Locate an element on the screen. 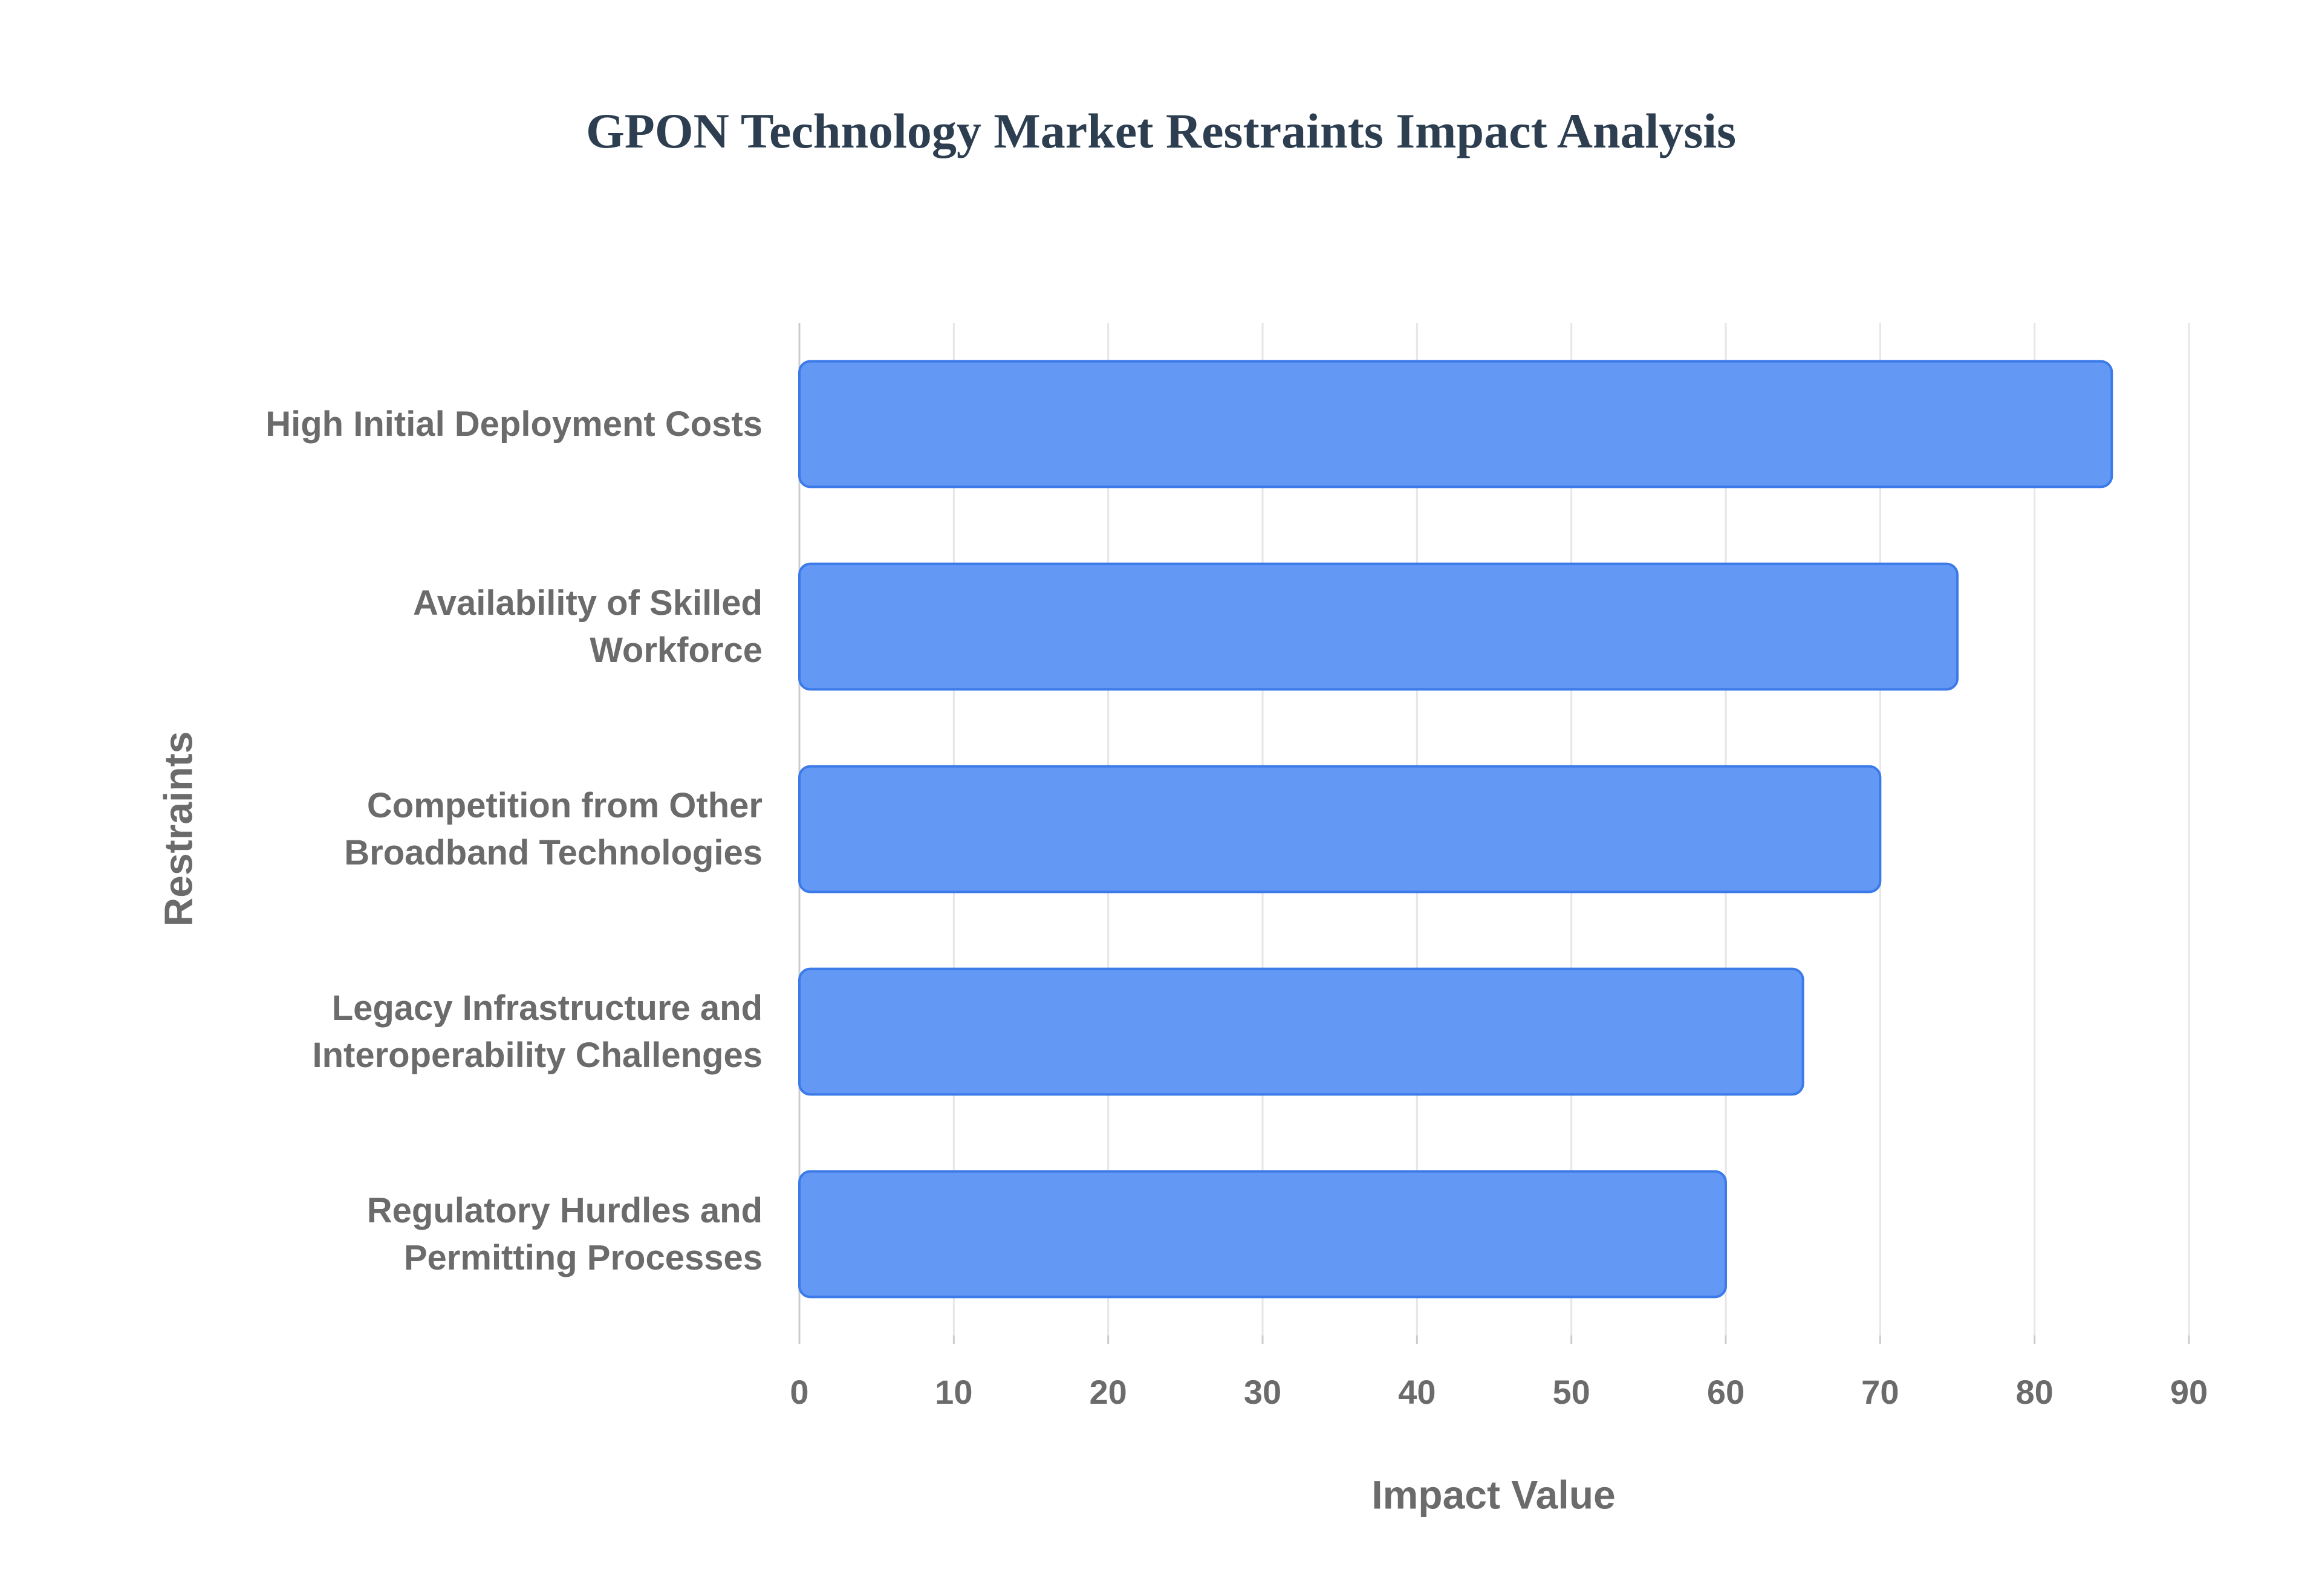 Image resolution: width=2322 pixels, height=1596 pixels. y-axis-title: Restraints is located at coordinates (177, 829).